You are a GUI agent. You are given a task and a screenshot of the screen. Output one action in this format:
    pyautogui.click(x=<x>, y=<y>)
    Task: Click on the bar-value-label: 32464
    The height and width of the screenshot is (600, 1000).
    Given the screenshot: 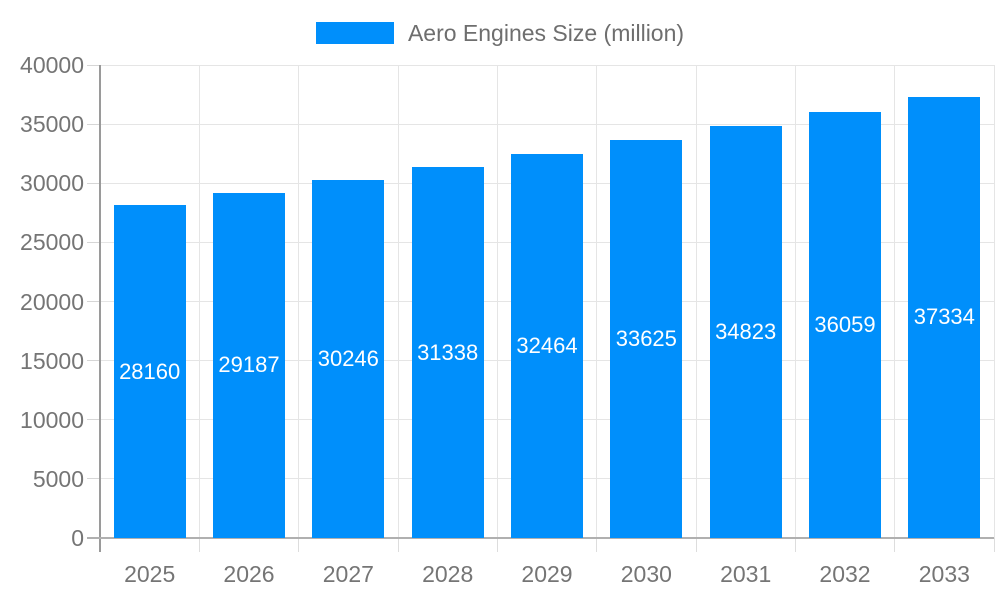 What is the action you would take?
    pyautogui.click(x=547, y=346)
    